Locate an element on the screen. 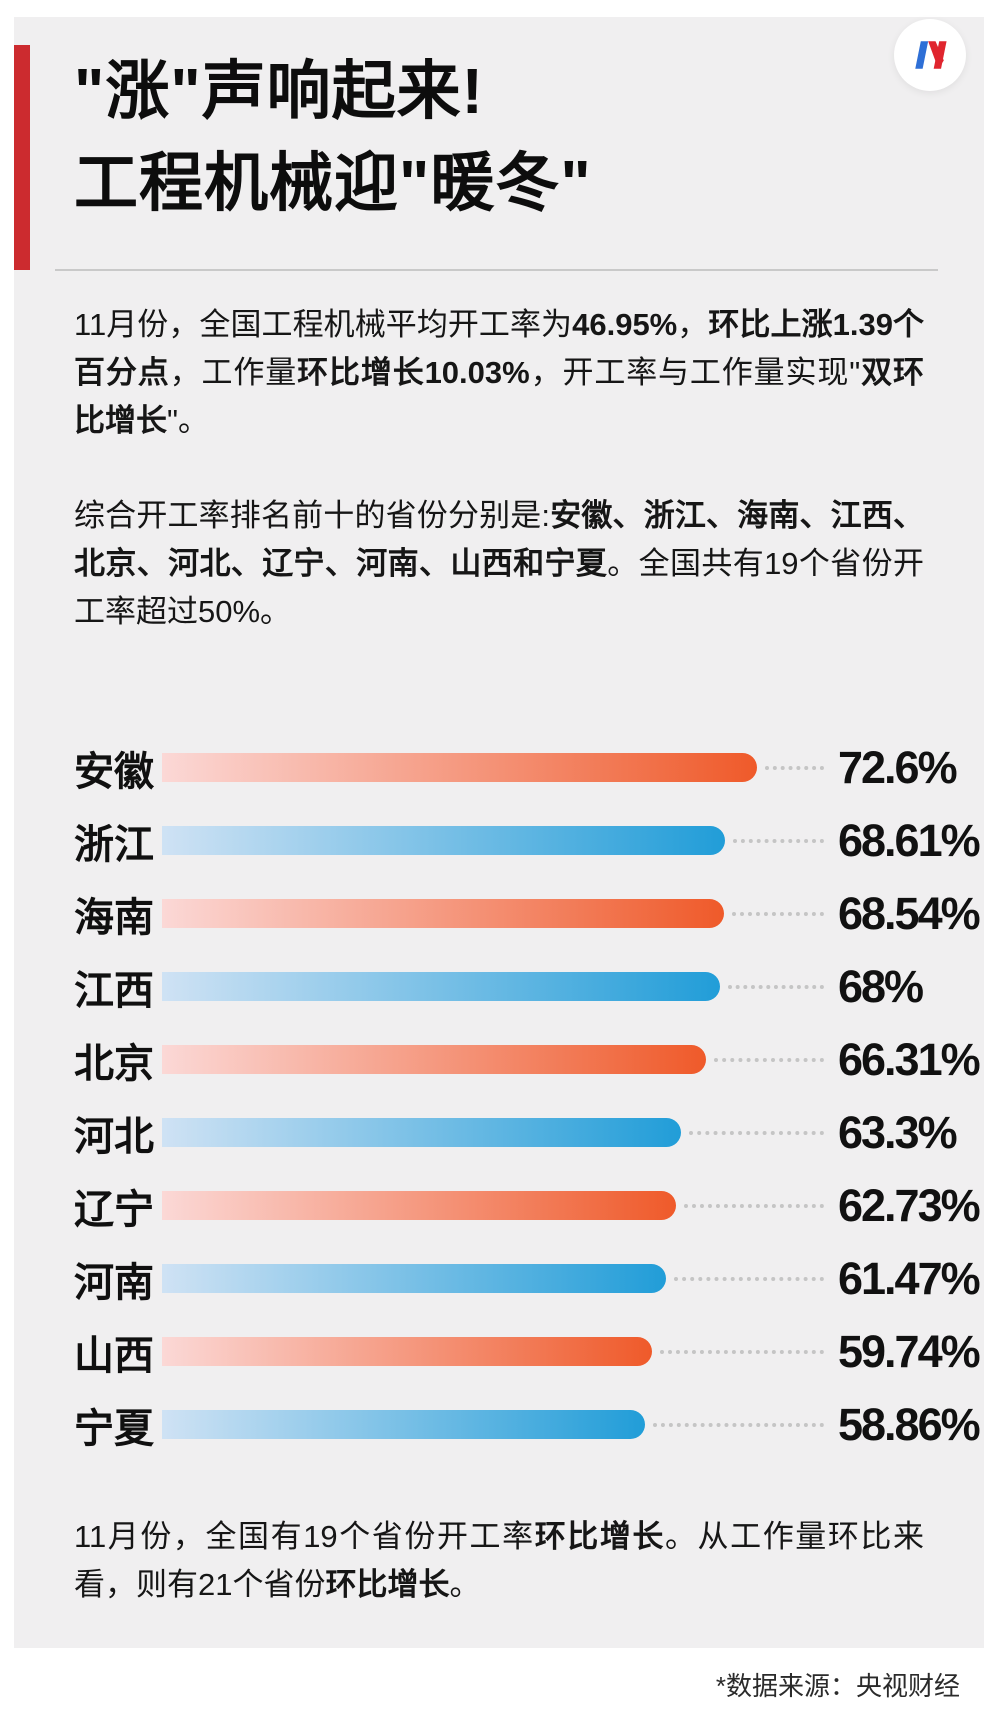 This screenshot has height=1732, width=1000. text: 11月份，全国有19个省份开工率 is located at coordinates (304, 1536).